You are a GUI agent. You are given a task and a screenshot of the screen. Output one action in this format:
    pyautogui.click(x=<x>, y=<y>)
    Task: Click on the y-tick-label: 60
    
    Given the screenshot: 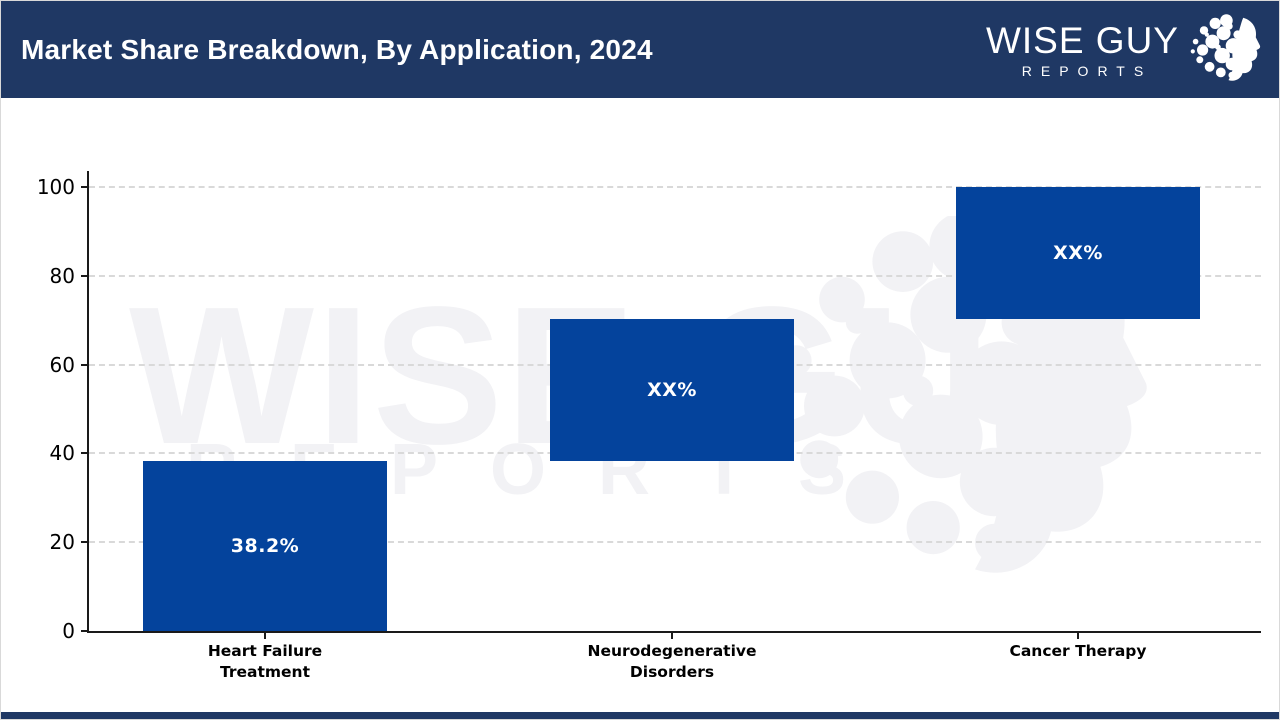 What is the action you would take?
    pyautogui.click(x=62, y=364)
    